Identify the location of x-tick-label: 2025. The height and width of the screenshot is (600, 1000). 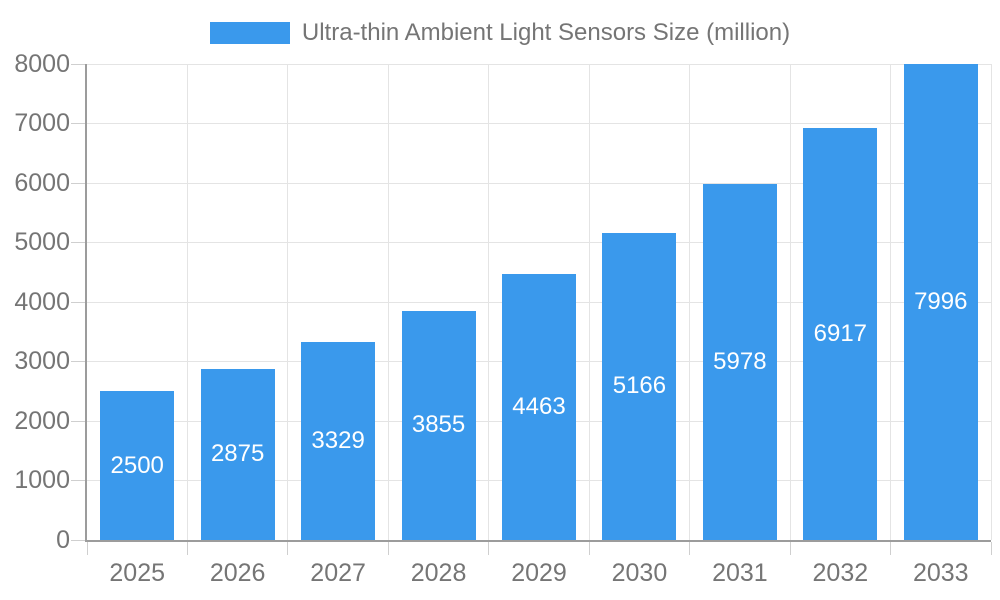
(137, 573).